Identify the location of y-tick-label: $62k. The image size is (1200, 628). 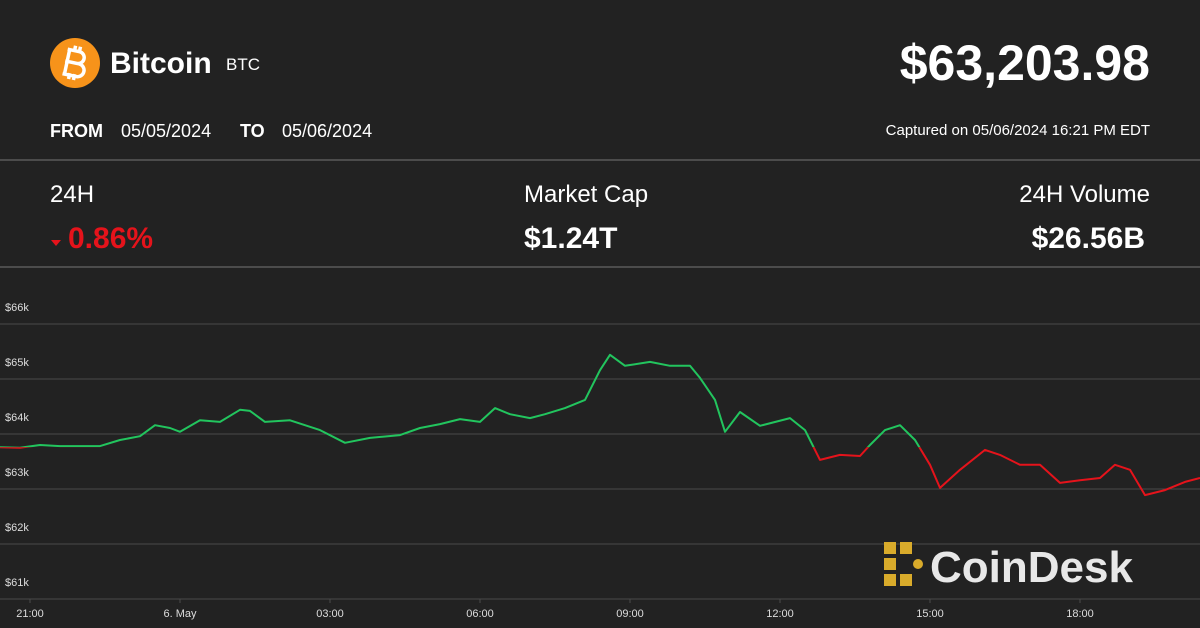
(17, 528).